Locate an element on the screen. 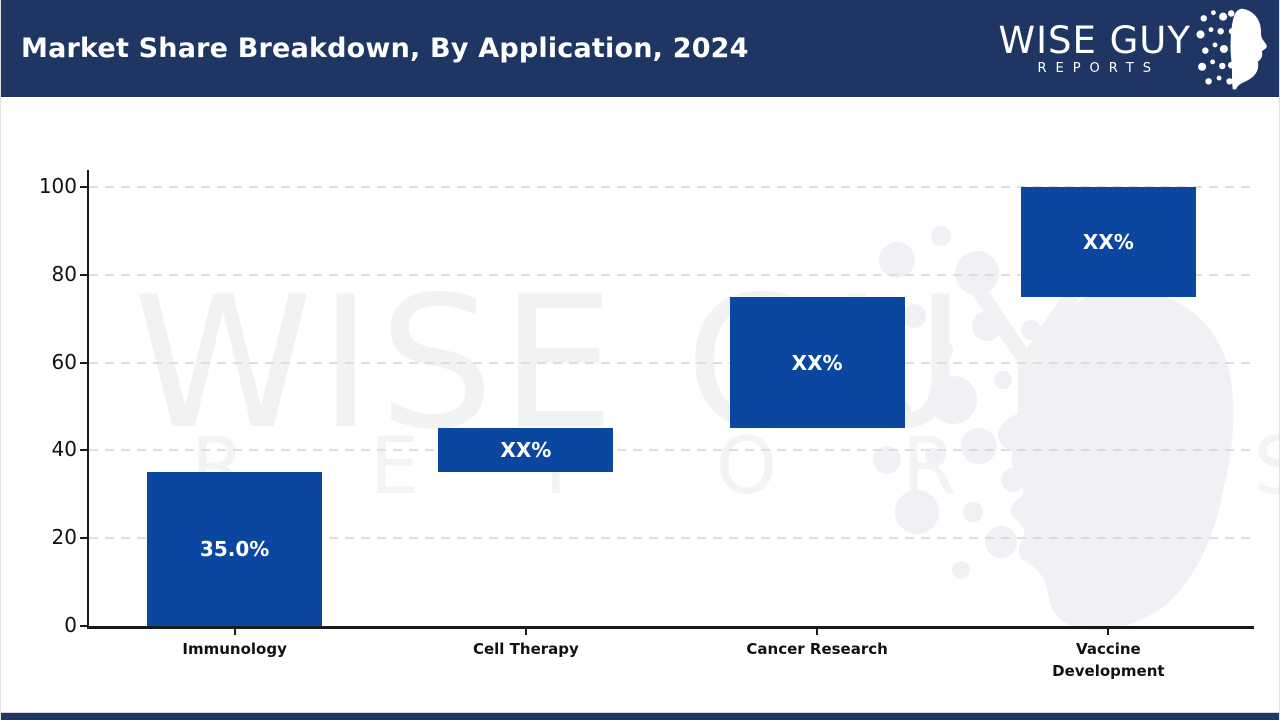 The width and height of the screenshot is (1280, 720). bar-cell-therapy: XX% is located at coordinates (526, 450).